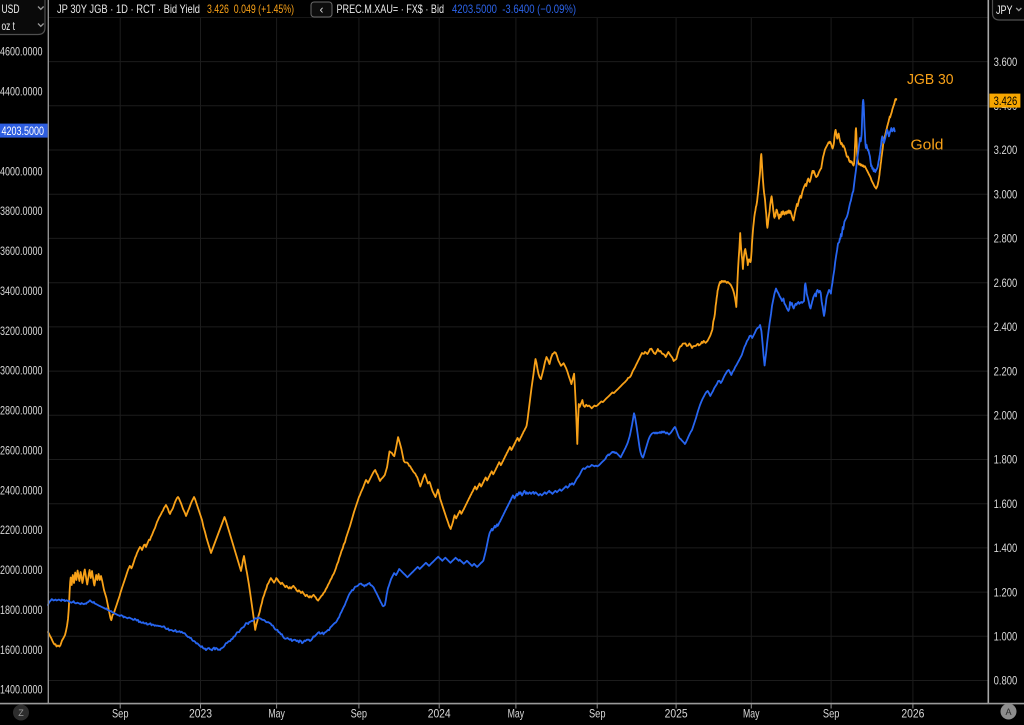 The image size is (1024, 725). Describe the element at coordinates (930, 79) in the screenshot. I see `svg-text: JGB 30` at that location.